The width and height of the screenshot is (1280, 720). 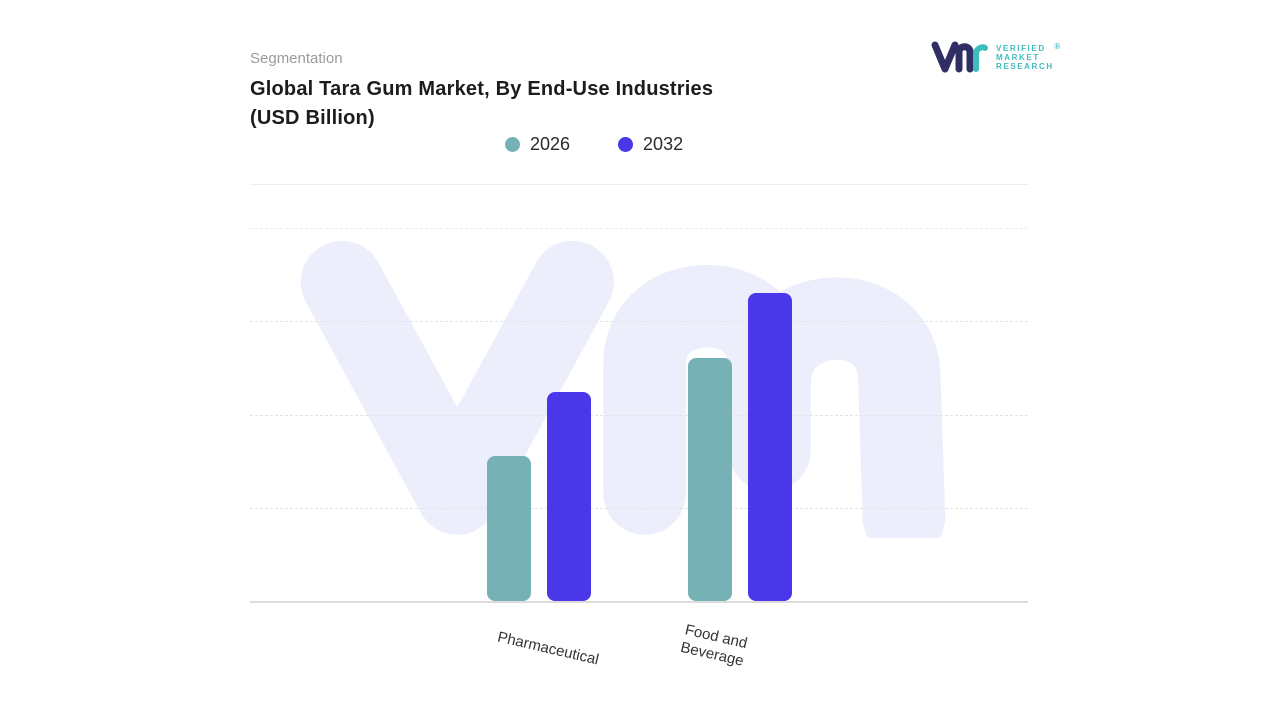 What do you see at coordinates (639, 184) in the screenshot?
I see `header-divider` at bounding box center [639, 184].